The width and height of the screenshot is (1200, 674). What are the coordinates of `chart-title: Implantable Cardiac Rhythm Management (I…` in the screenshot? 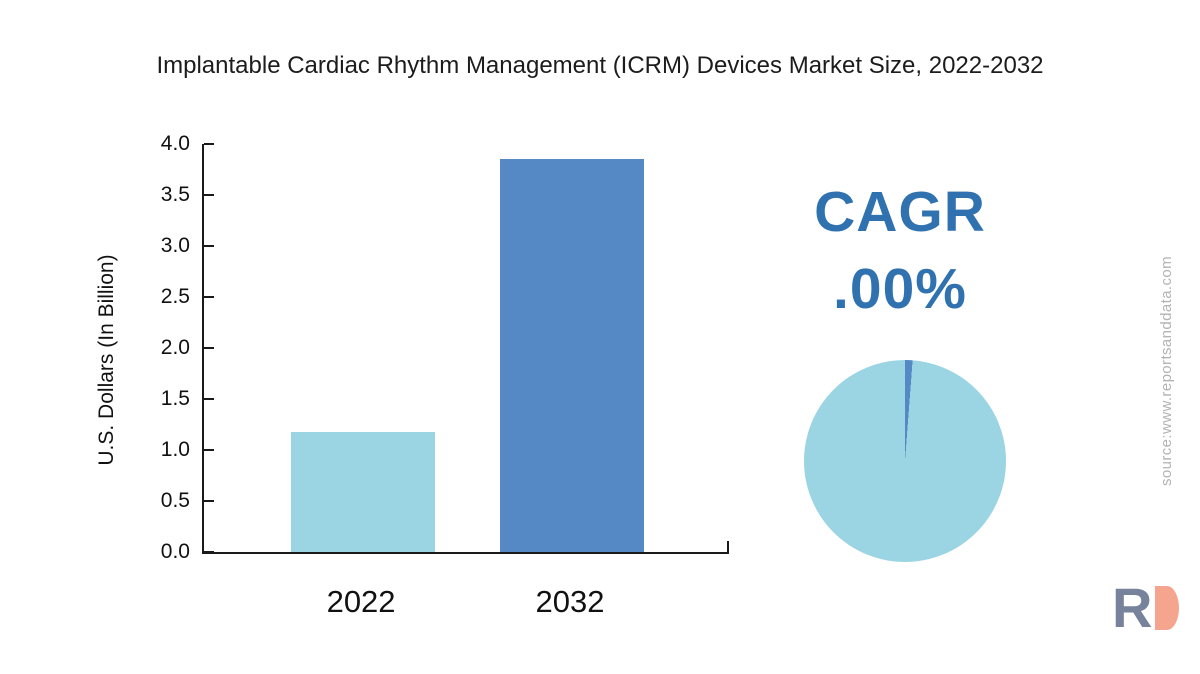 It's located at (600, 65).